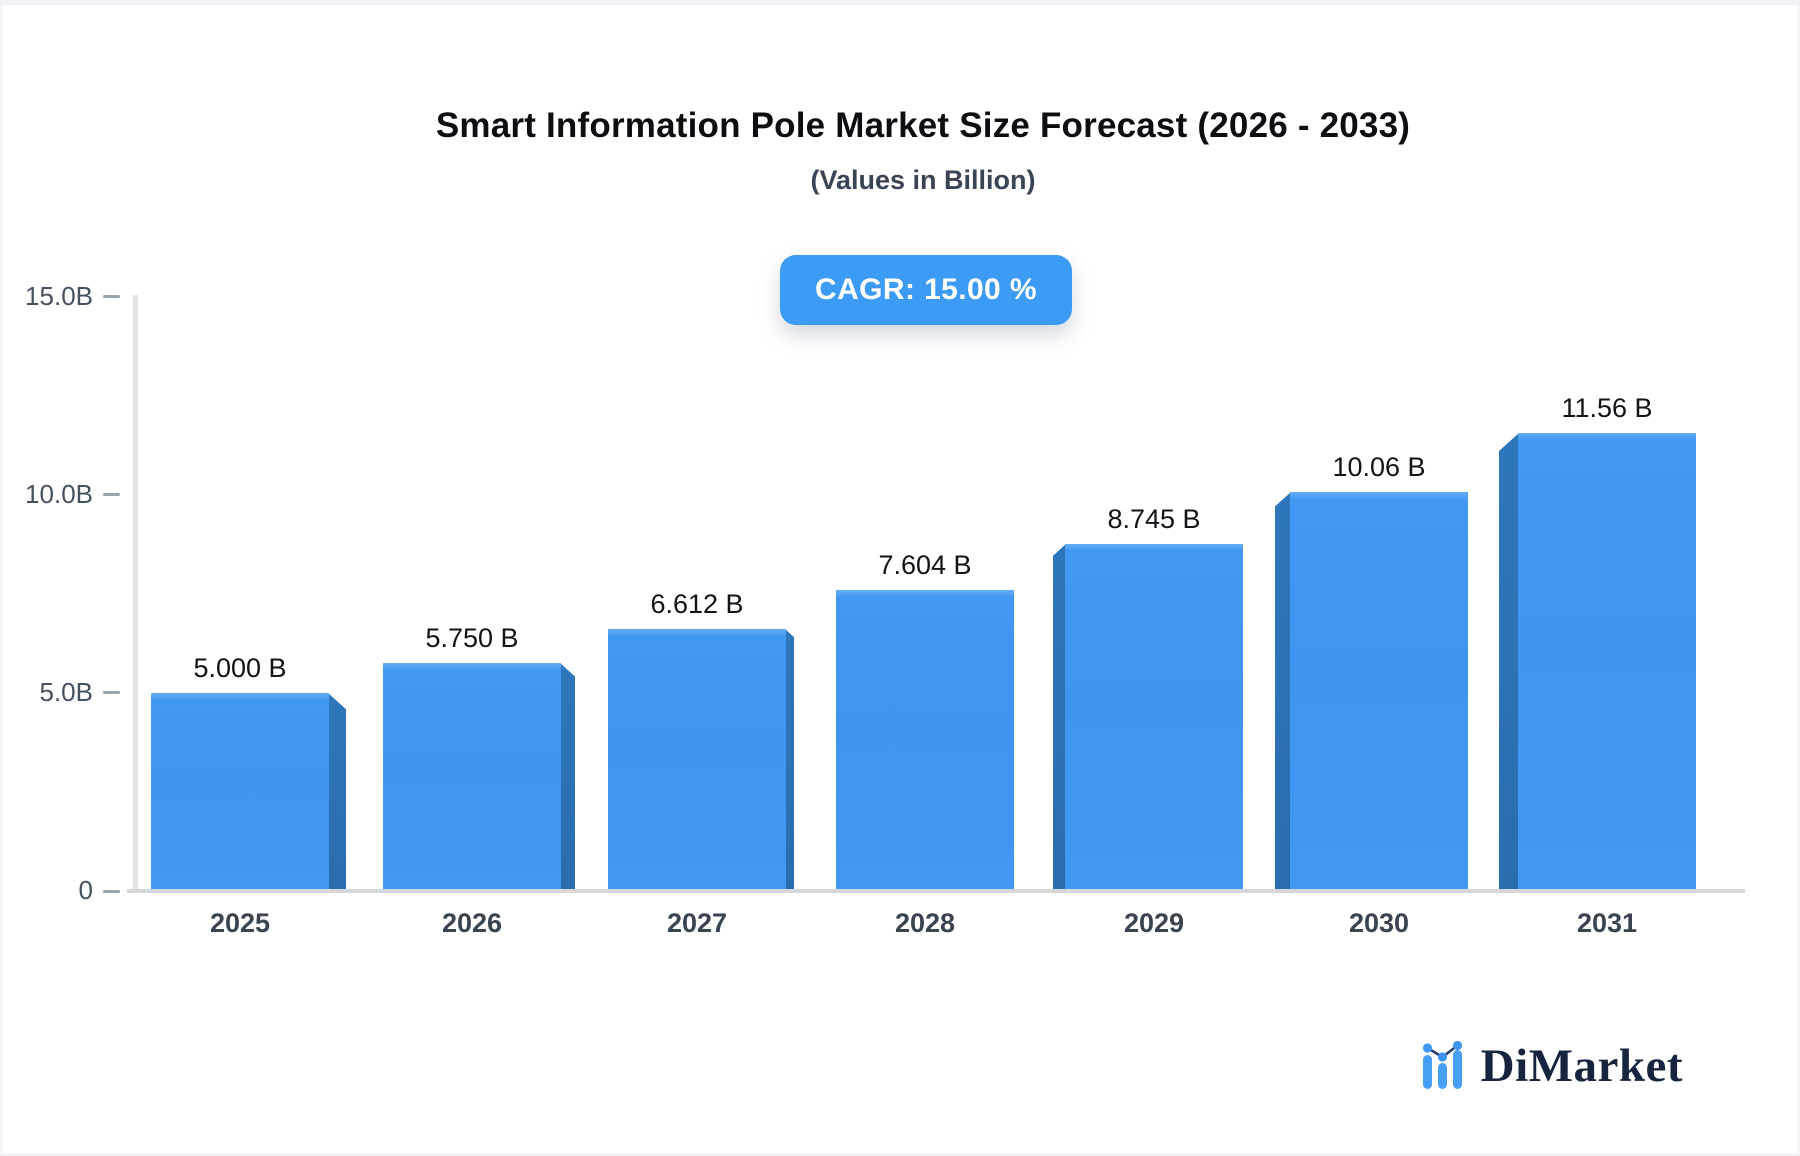 The image size is (1800, 1156). What do you see at coordinates (472, 638) in the screenshot?
I see `bar-value-label: 5.750 B` at bounding box center [472, 638].